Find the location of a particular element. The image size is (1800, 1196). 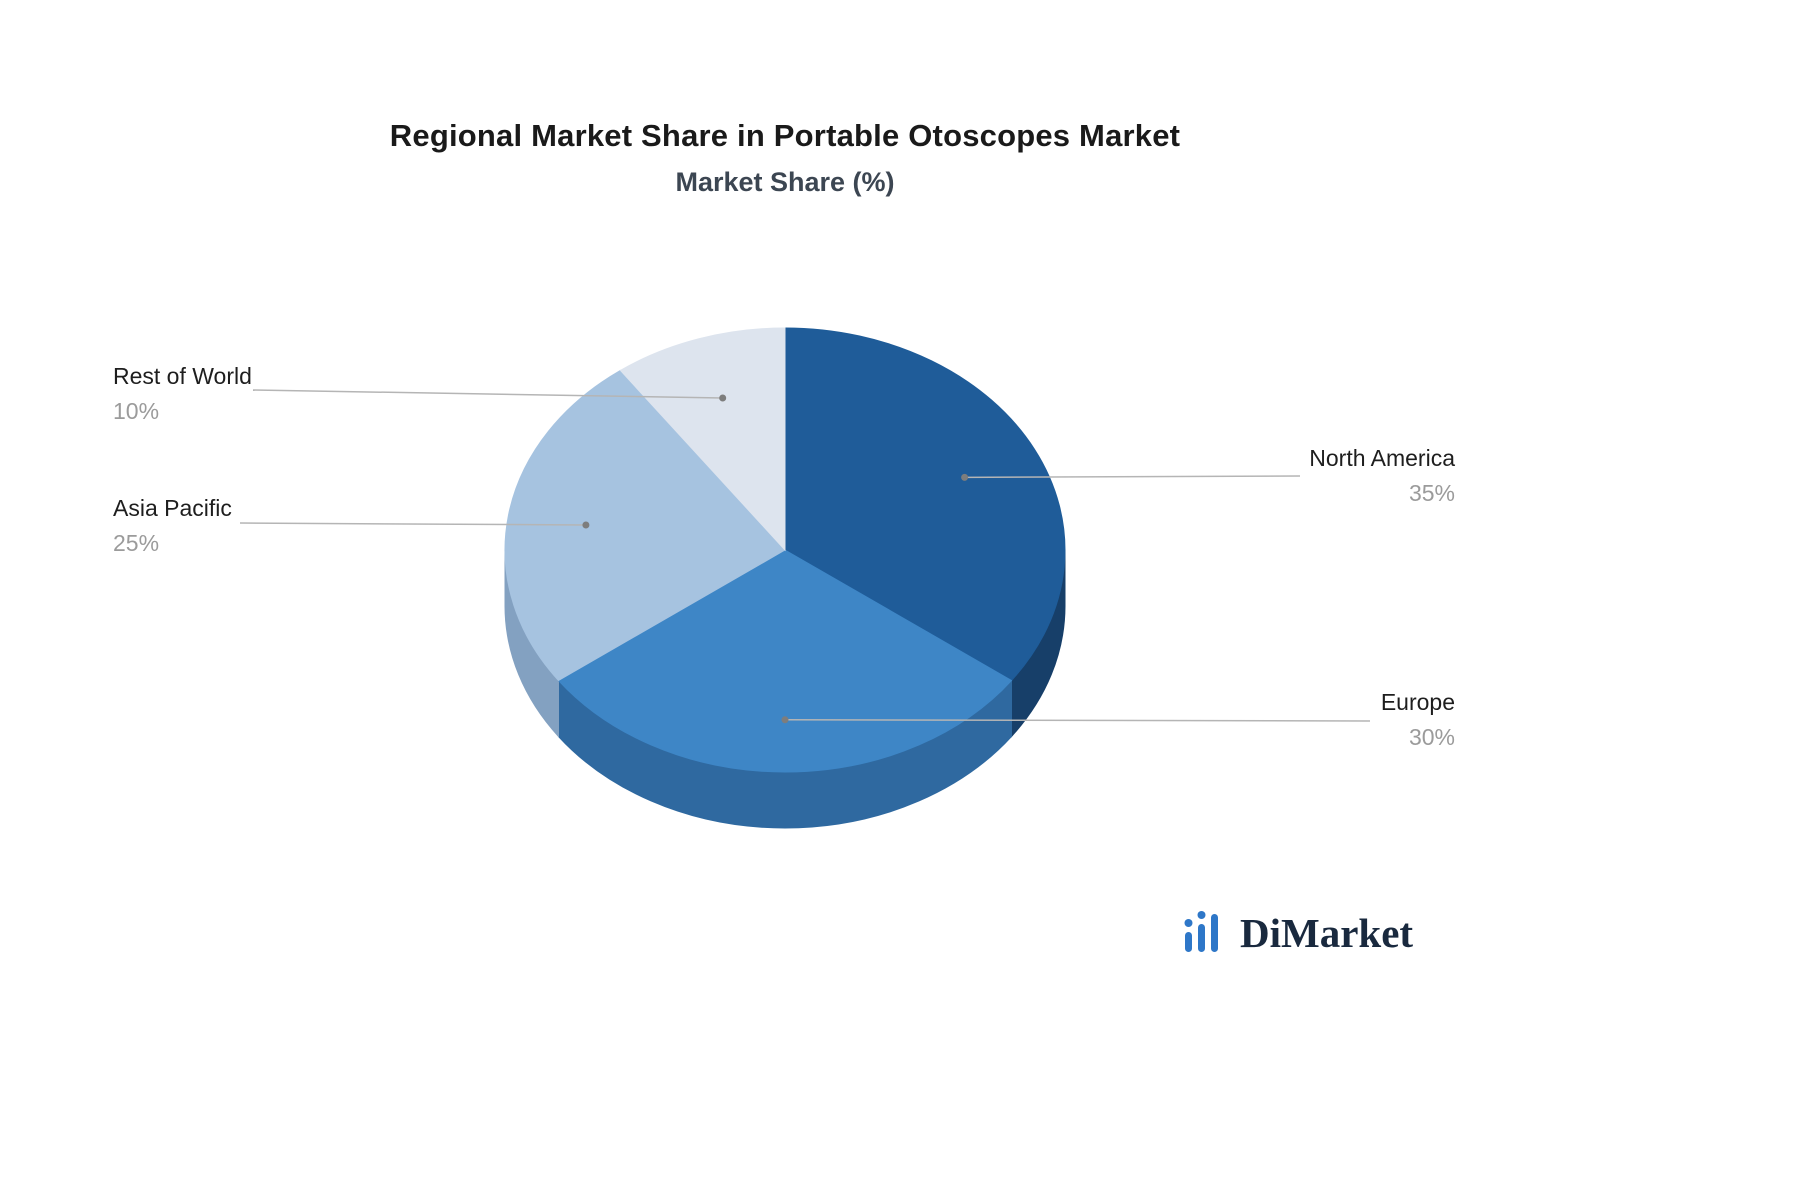

dimarket-logo-text: DiMarket is located at coordinates (1327, 933).